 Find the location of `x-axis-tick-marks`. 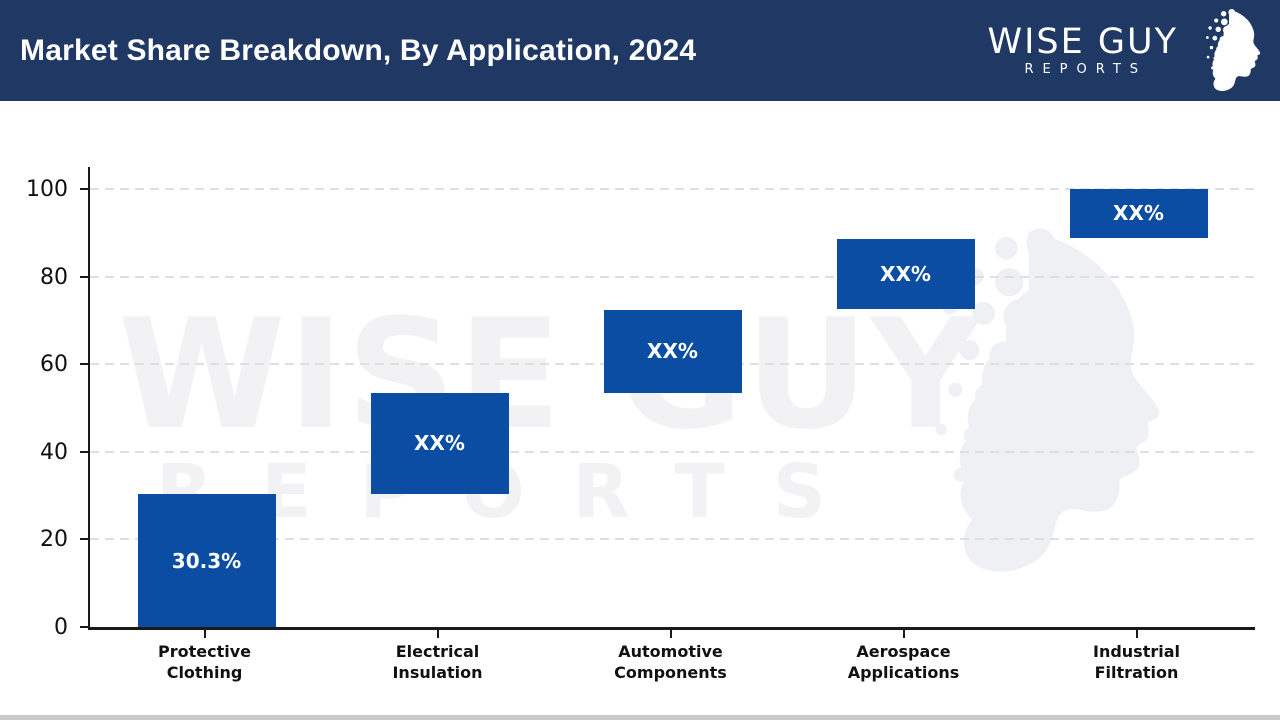

x-axis-tick-marks is located at coordinates (670, 632).